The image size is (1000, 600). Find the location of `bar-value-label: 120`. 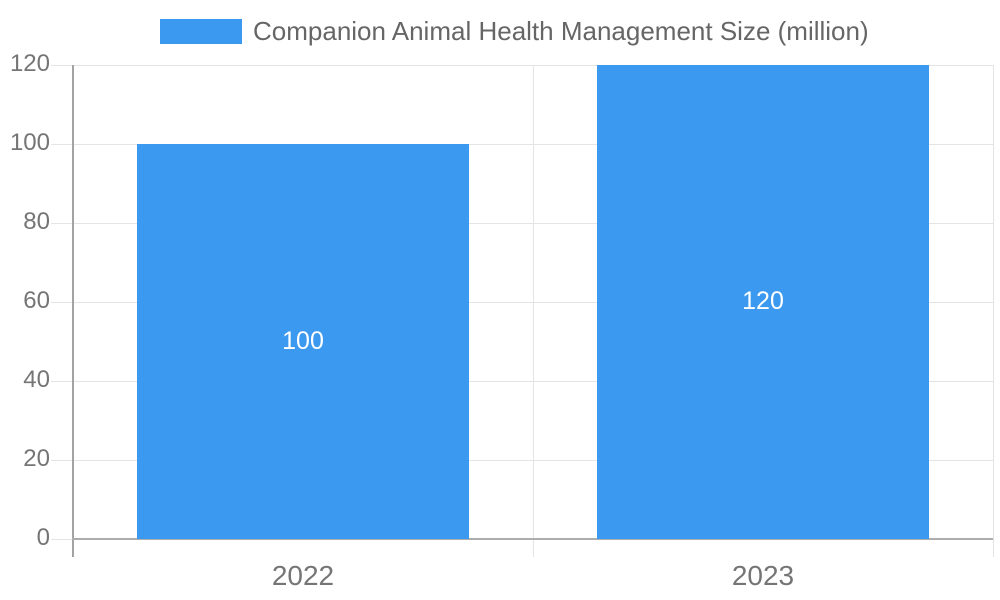

bar-value-label: 120 is located at coordinates (763, 301).